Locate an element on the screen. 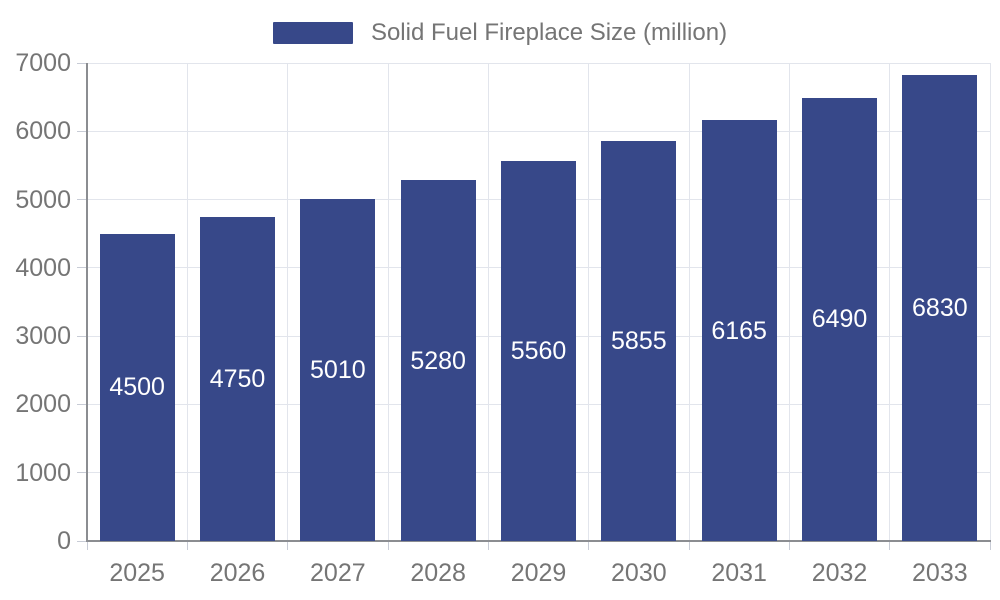  bar-value-label: 5855 is located at coordinates (639, 341).